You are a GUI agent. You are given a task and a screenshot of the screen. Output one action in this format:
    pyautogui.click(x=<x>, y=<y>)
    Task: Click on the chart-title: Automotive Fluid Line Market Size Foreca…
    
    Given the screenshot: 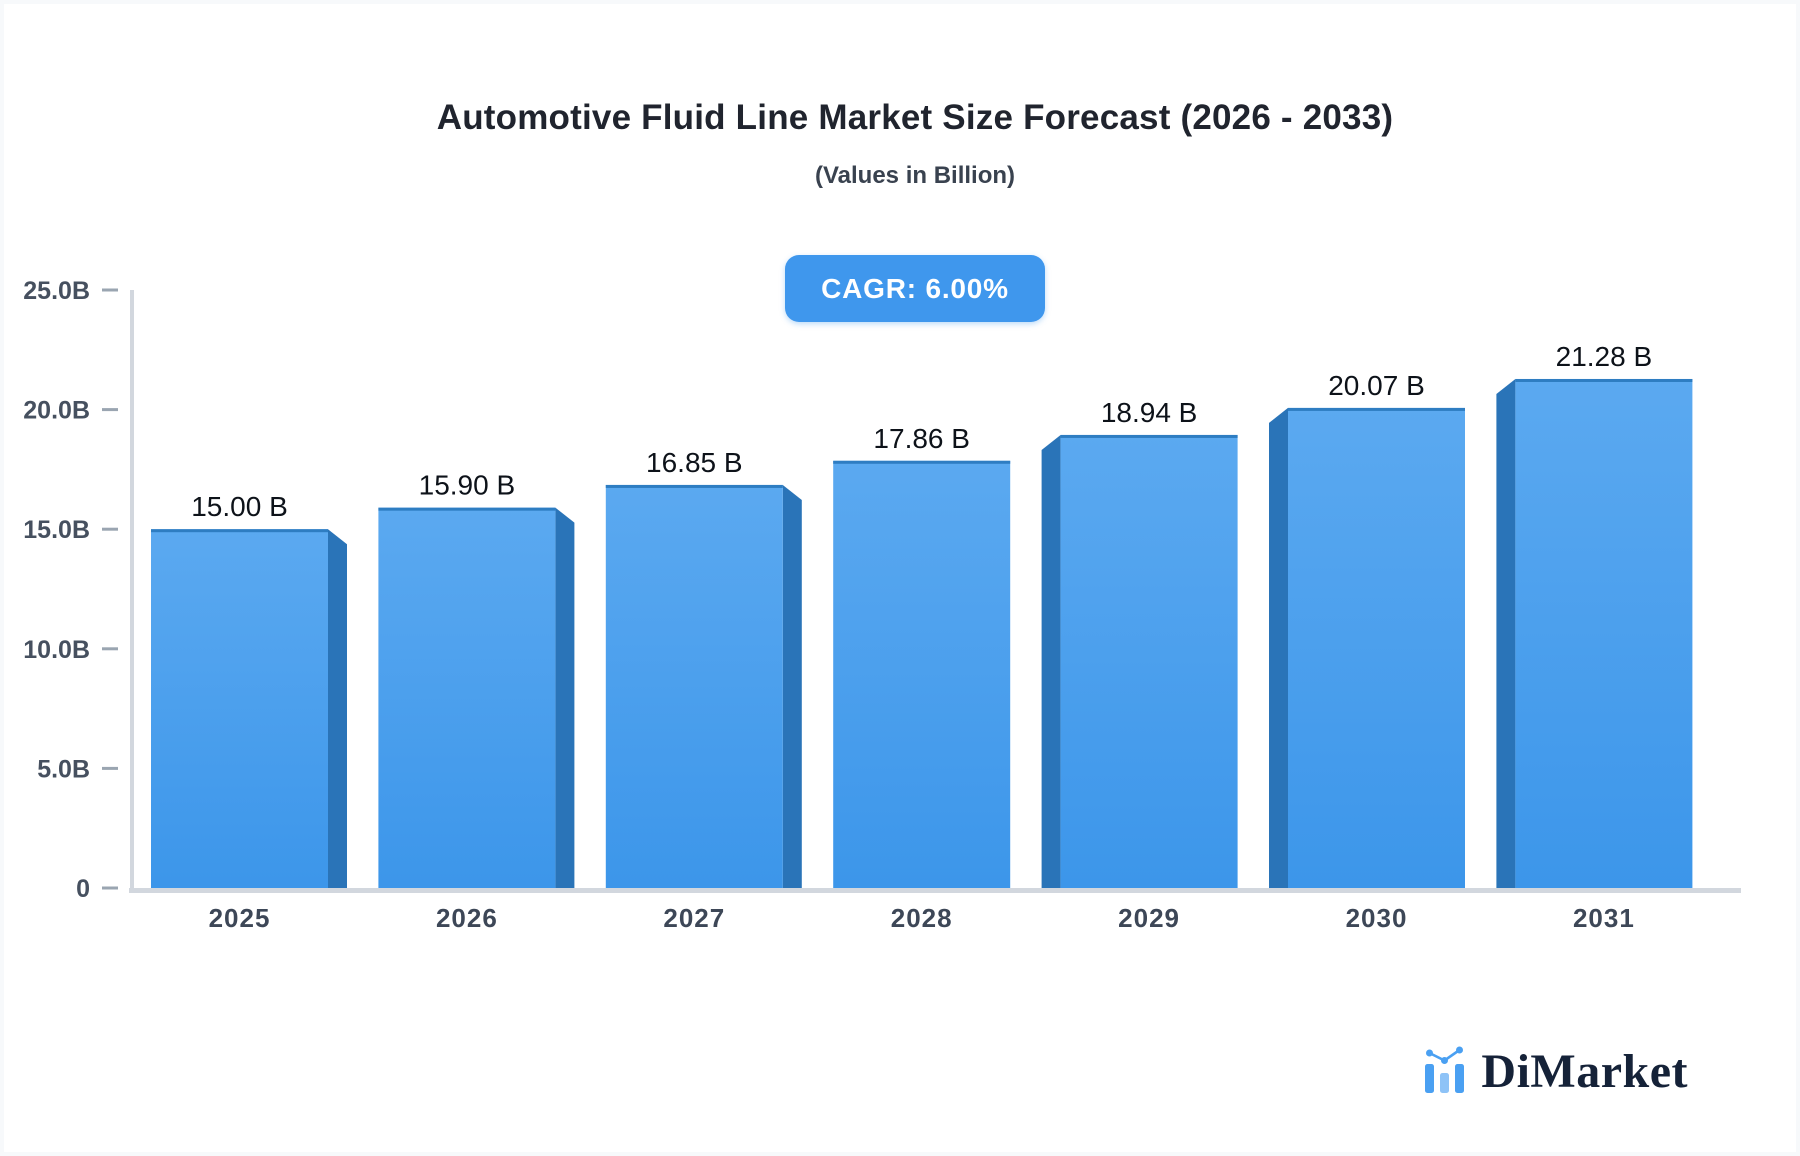 What is the action you would take?
    pyautogui.click(x=915, y=117)
    